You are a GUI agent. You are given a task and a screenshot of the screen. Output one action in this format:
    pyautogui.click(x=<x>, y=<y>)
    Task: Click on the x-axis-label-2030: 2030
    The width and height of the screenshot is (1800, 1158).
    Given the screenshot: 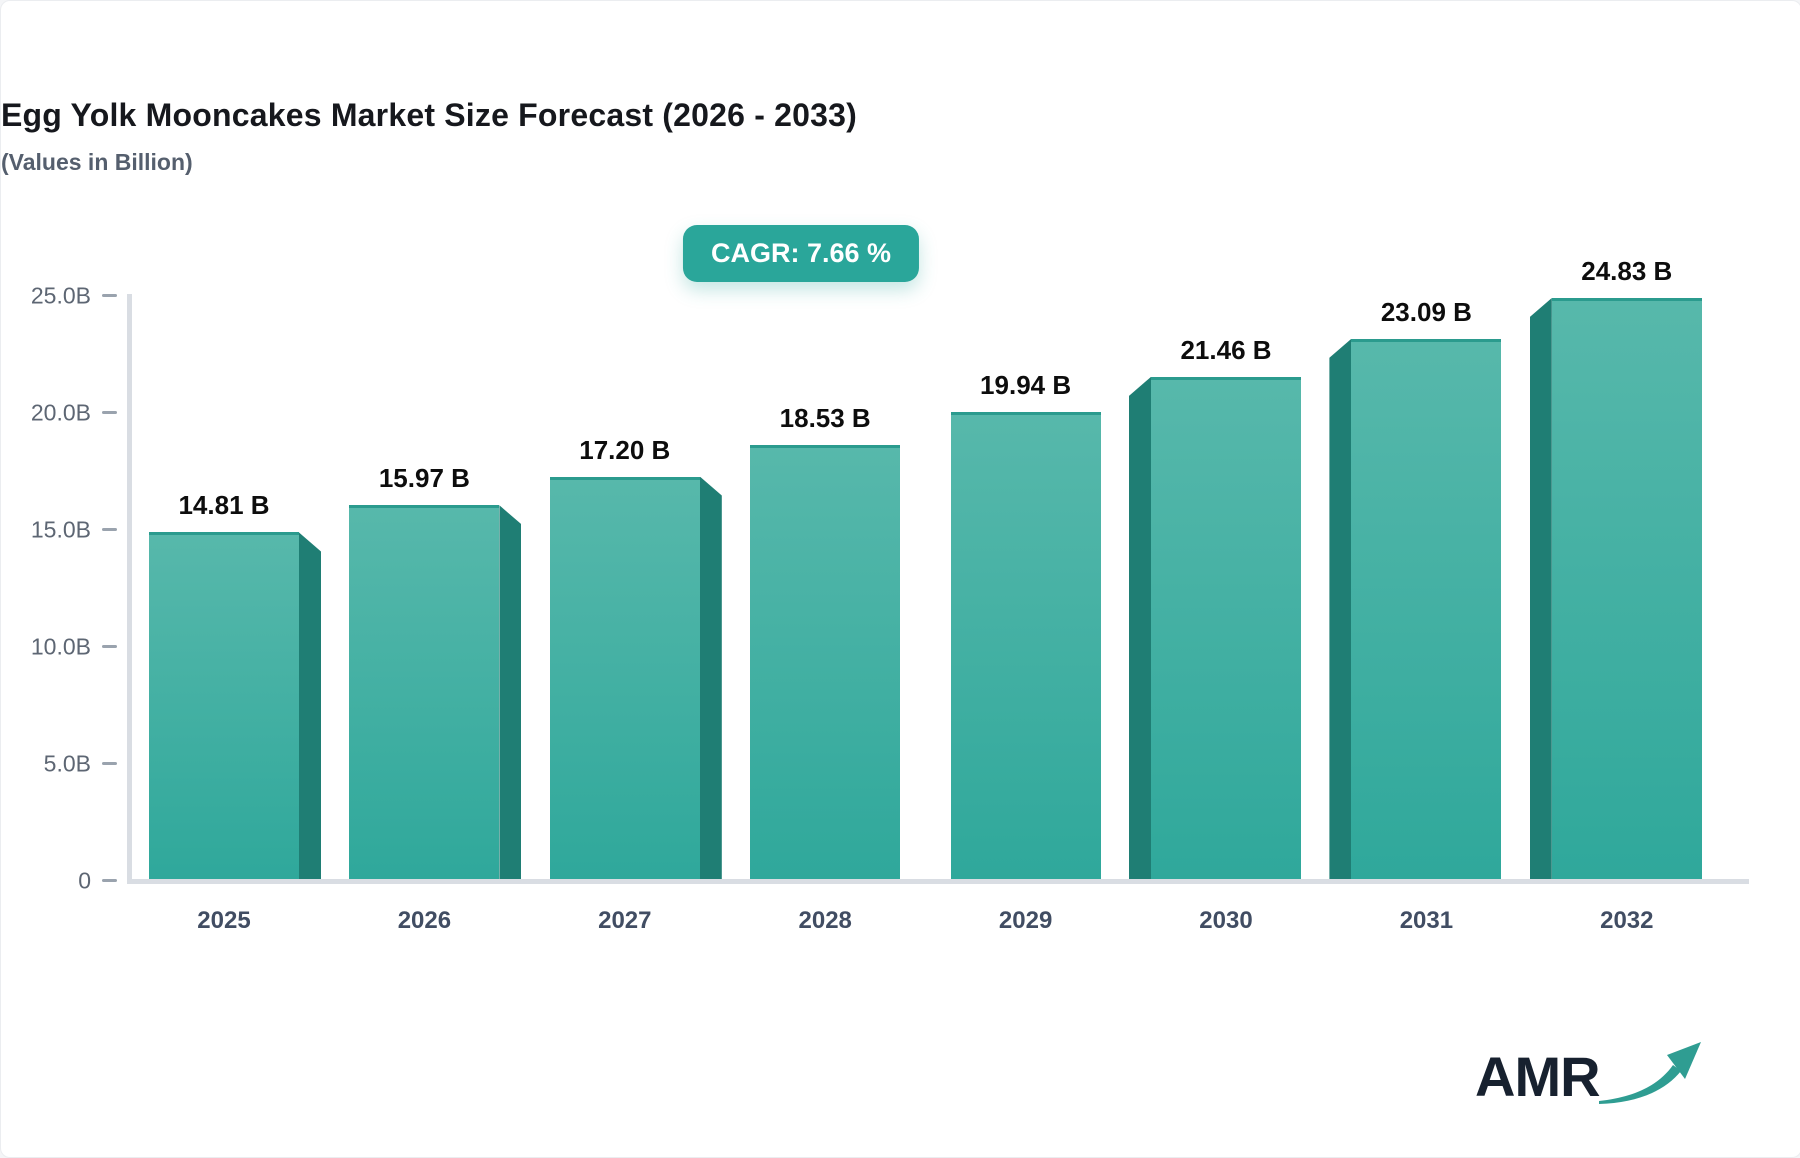 What is the action you would take?
    pyautogui.click(x=1226, y=920)
    